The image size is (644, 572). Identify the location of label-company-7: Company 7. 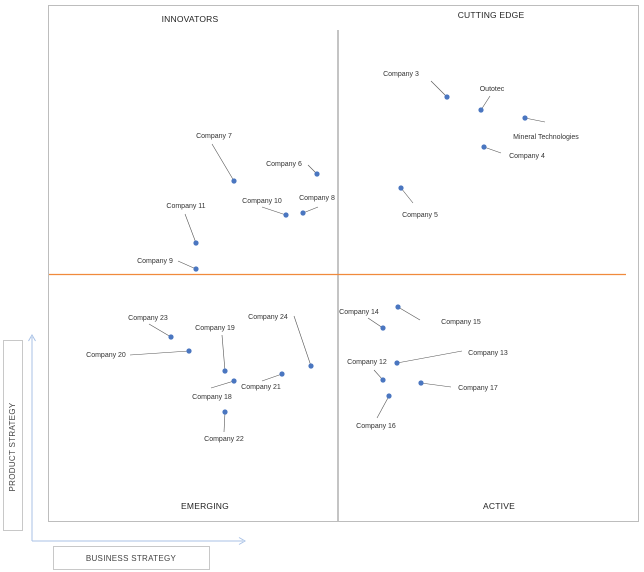
(214, 136).